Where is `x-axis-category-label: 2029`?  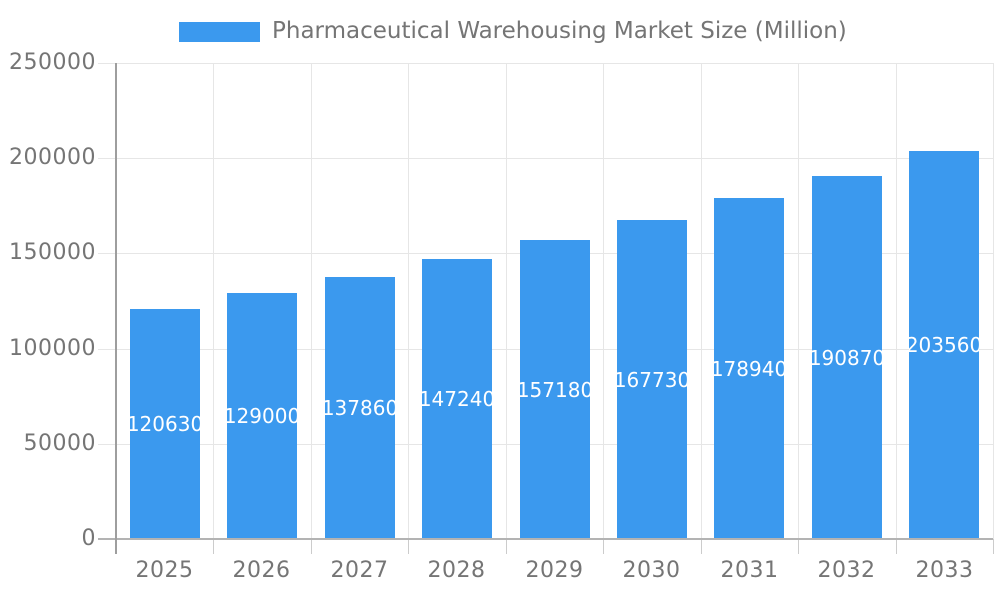 x-axis-category-label: 2029 is located at coordinates (554, 570).